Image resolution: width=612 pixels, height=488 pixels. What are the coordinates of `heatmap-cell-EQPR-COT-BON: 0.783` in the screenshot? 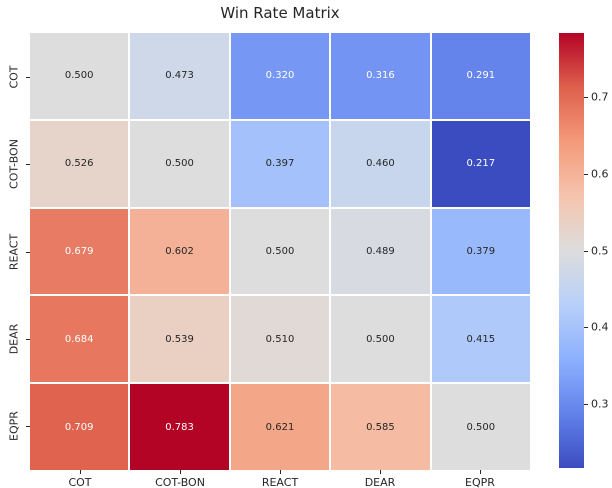 It's located at (179, 427).